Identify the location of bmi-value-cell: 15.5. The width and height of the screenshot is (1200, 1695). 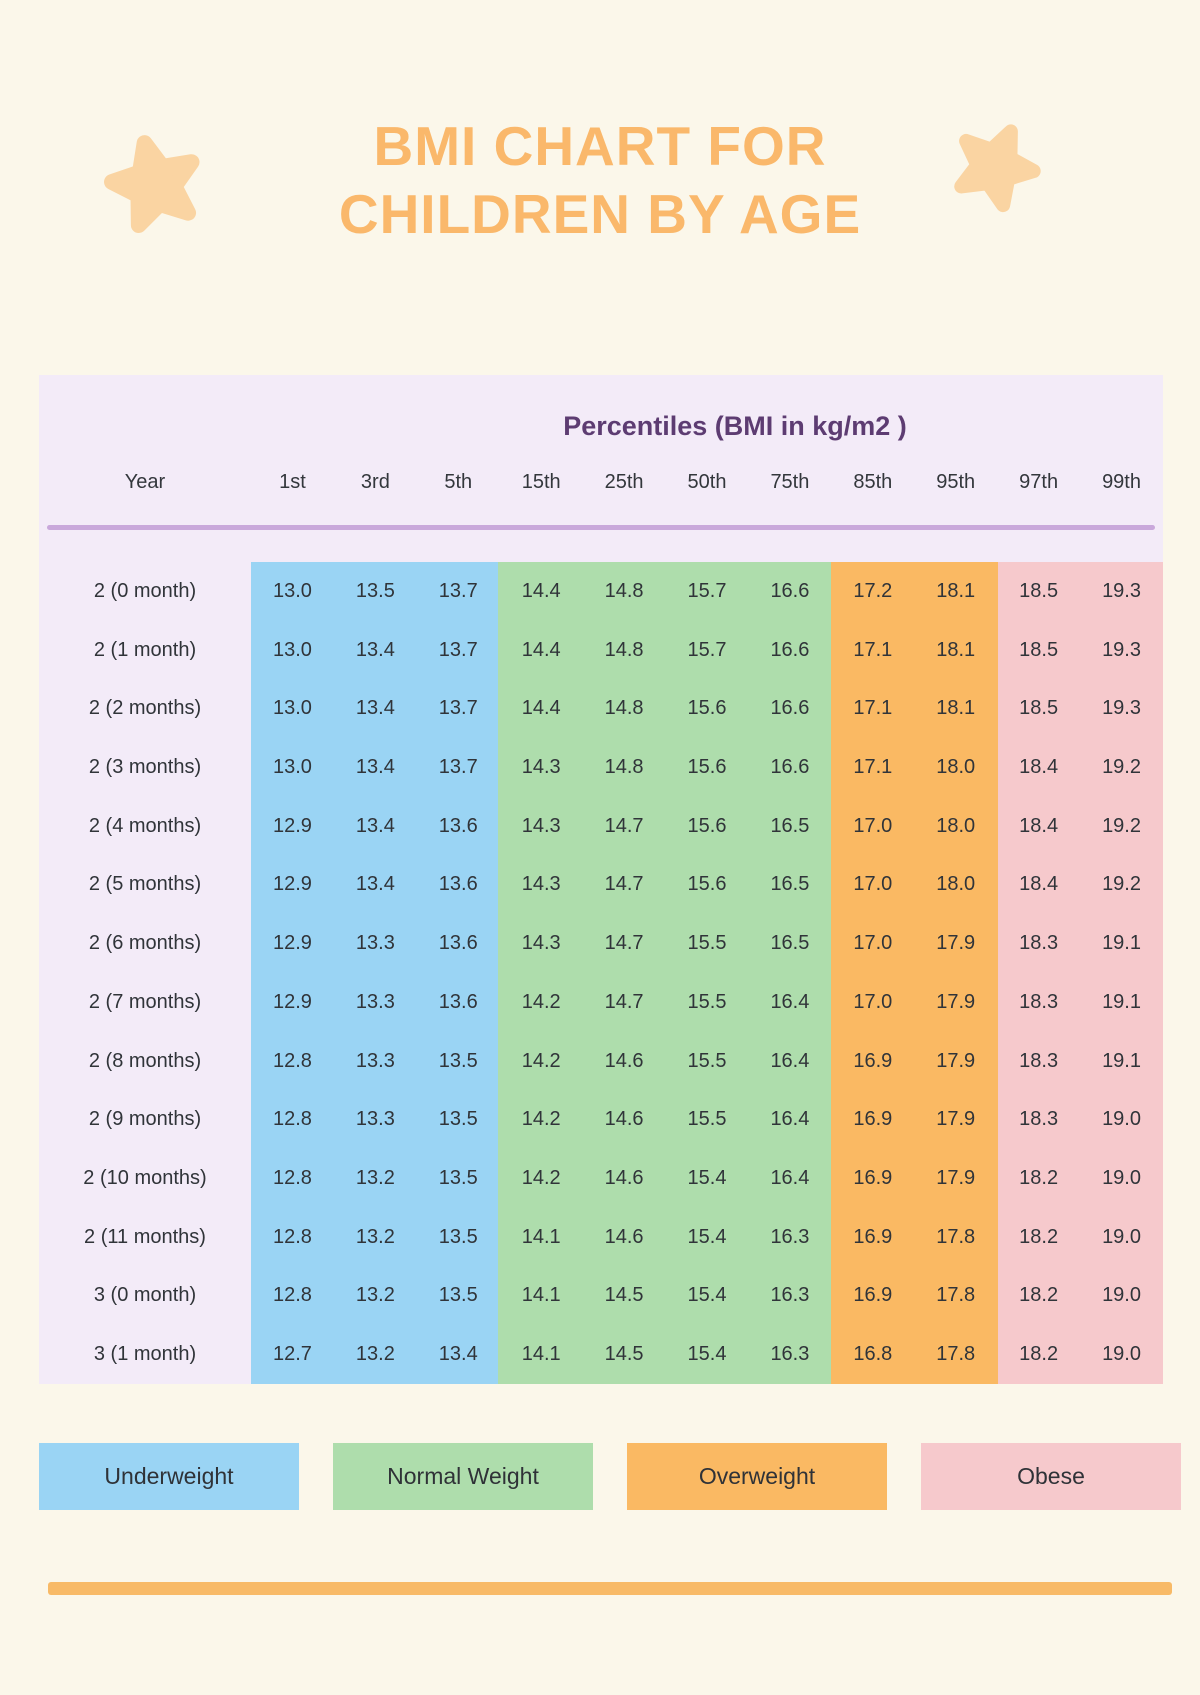
(707, 1119).